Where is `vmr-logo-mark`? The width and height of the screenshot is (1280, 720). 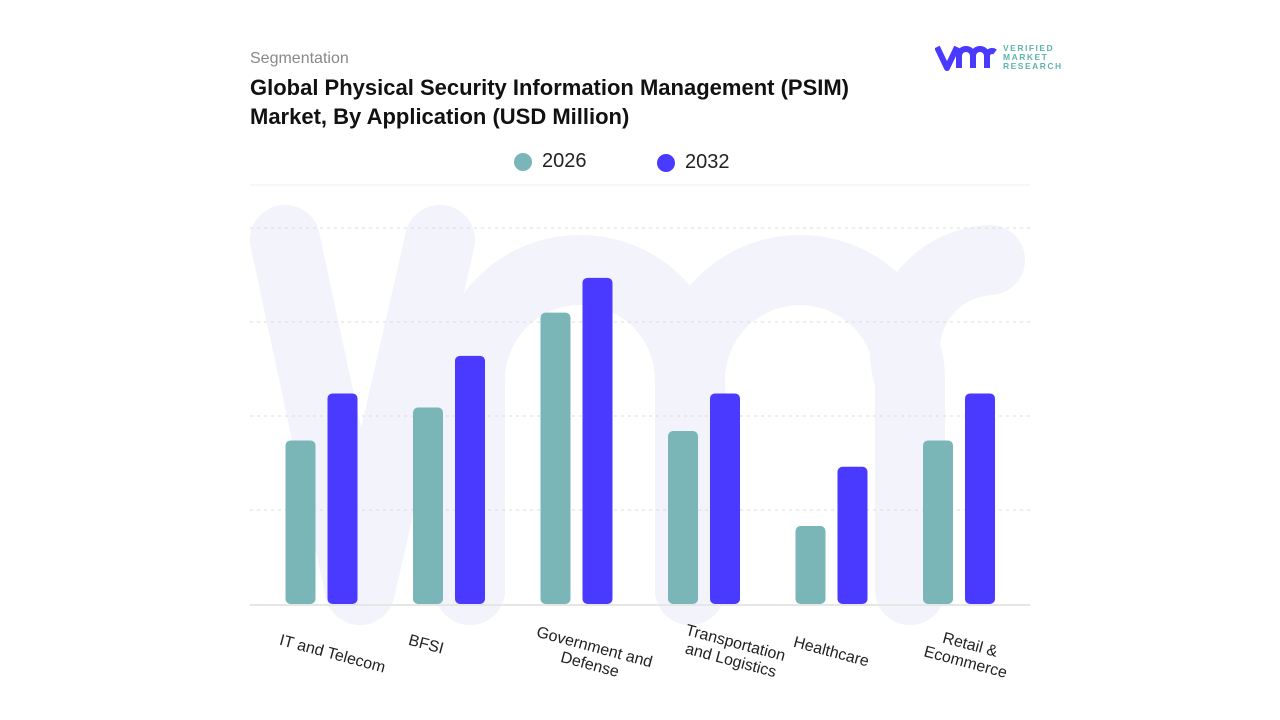 vmr-logo-mark is located at coordinates (966, 58).